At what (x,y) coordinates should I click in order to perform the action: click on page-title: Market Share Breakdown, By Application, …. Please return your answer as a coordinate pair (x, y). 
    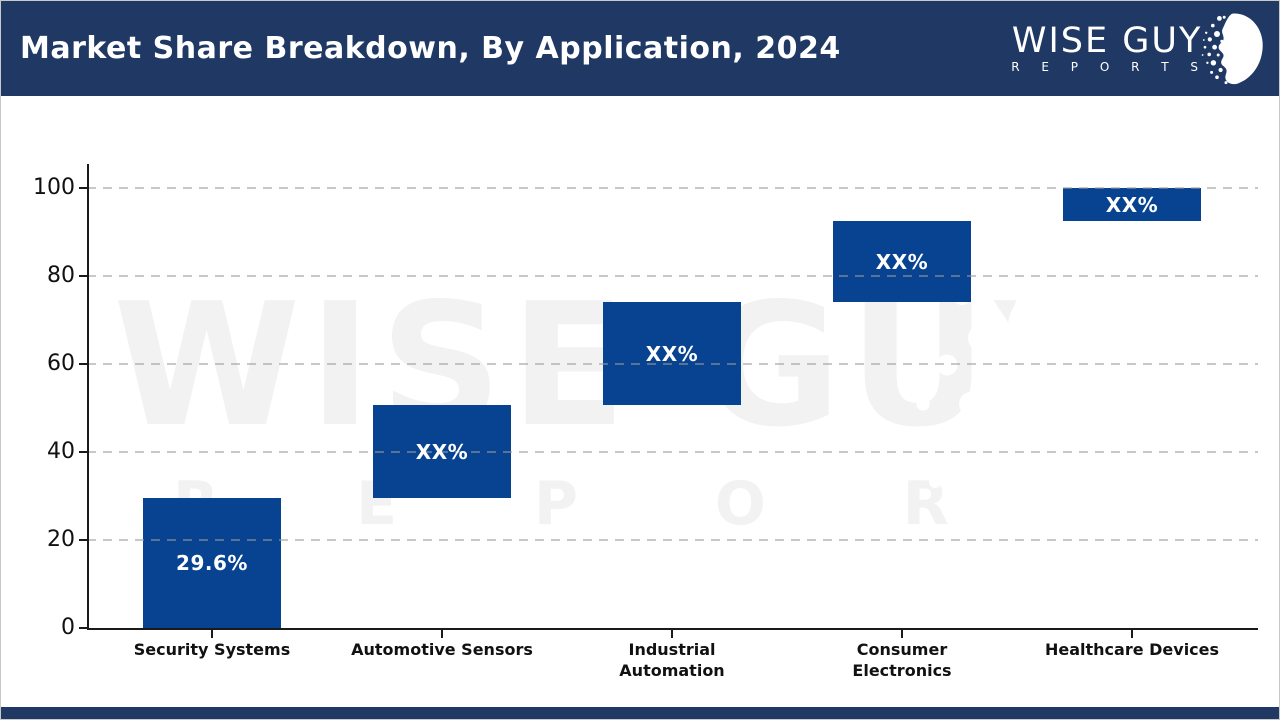
    Looking at the image, I should click on (430, 48).